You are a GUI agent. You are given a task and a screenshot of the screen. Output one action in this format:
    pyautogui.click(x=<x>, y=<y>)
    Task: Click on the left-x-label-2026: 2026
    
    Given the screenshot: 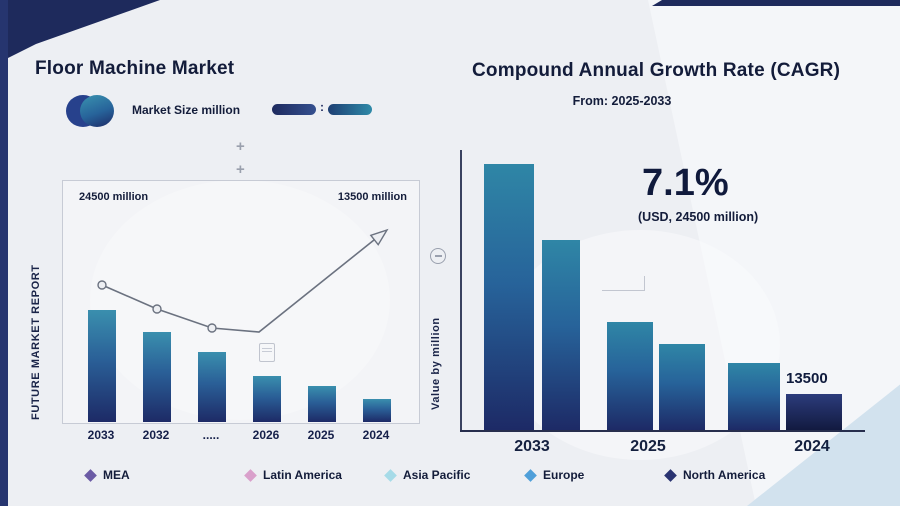 What is the action you would take?
    pyautogui.click(x=266, y=435)
    